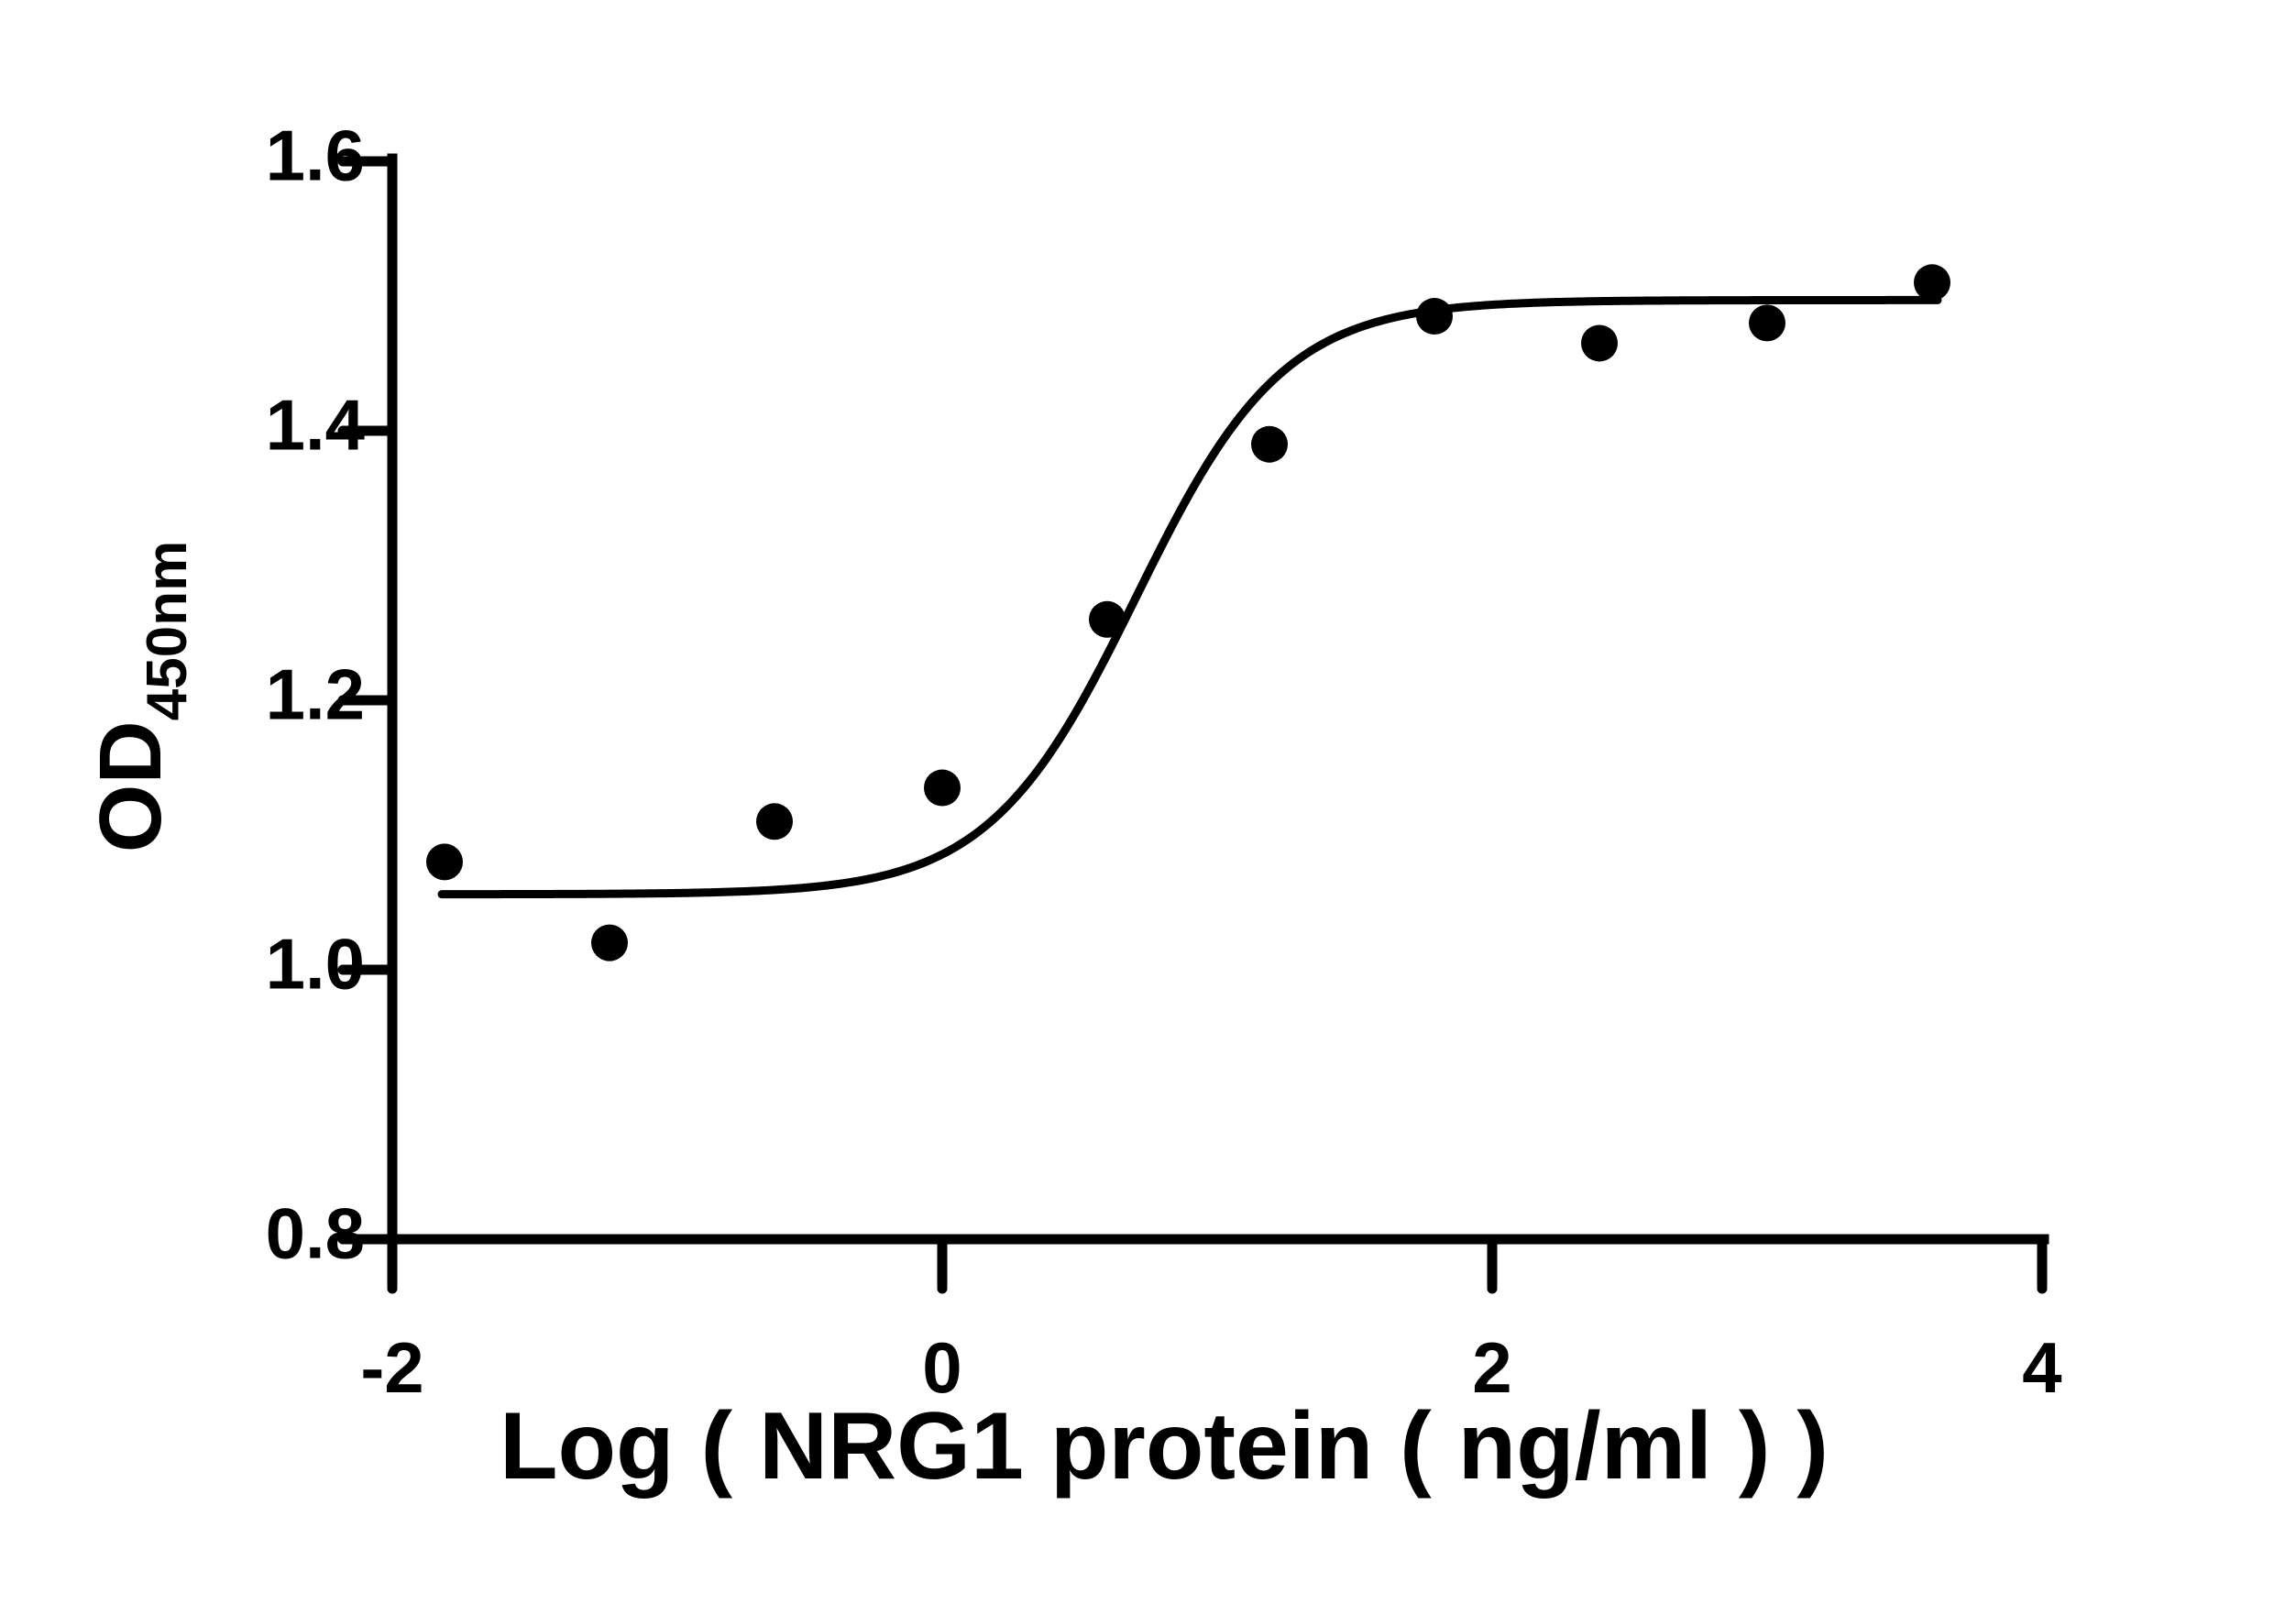  I want to click on y-axis-title-main: OD, so click(131, 786).